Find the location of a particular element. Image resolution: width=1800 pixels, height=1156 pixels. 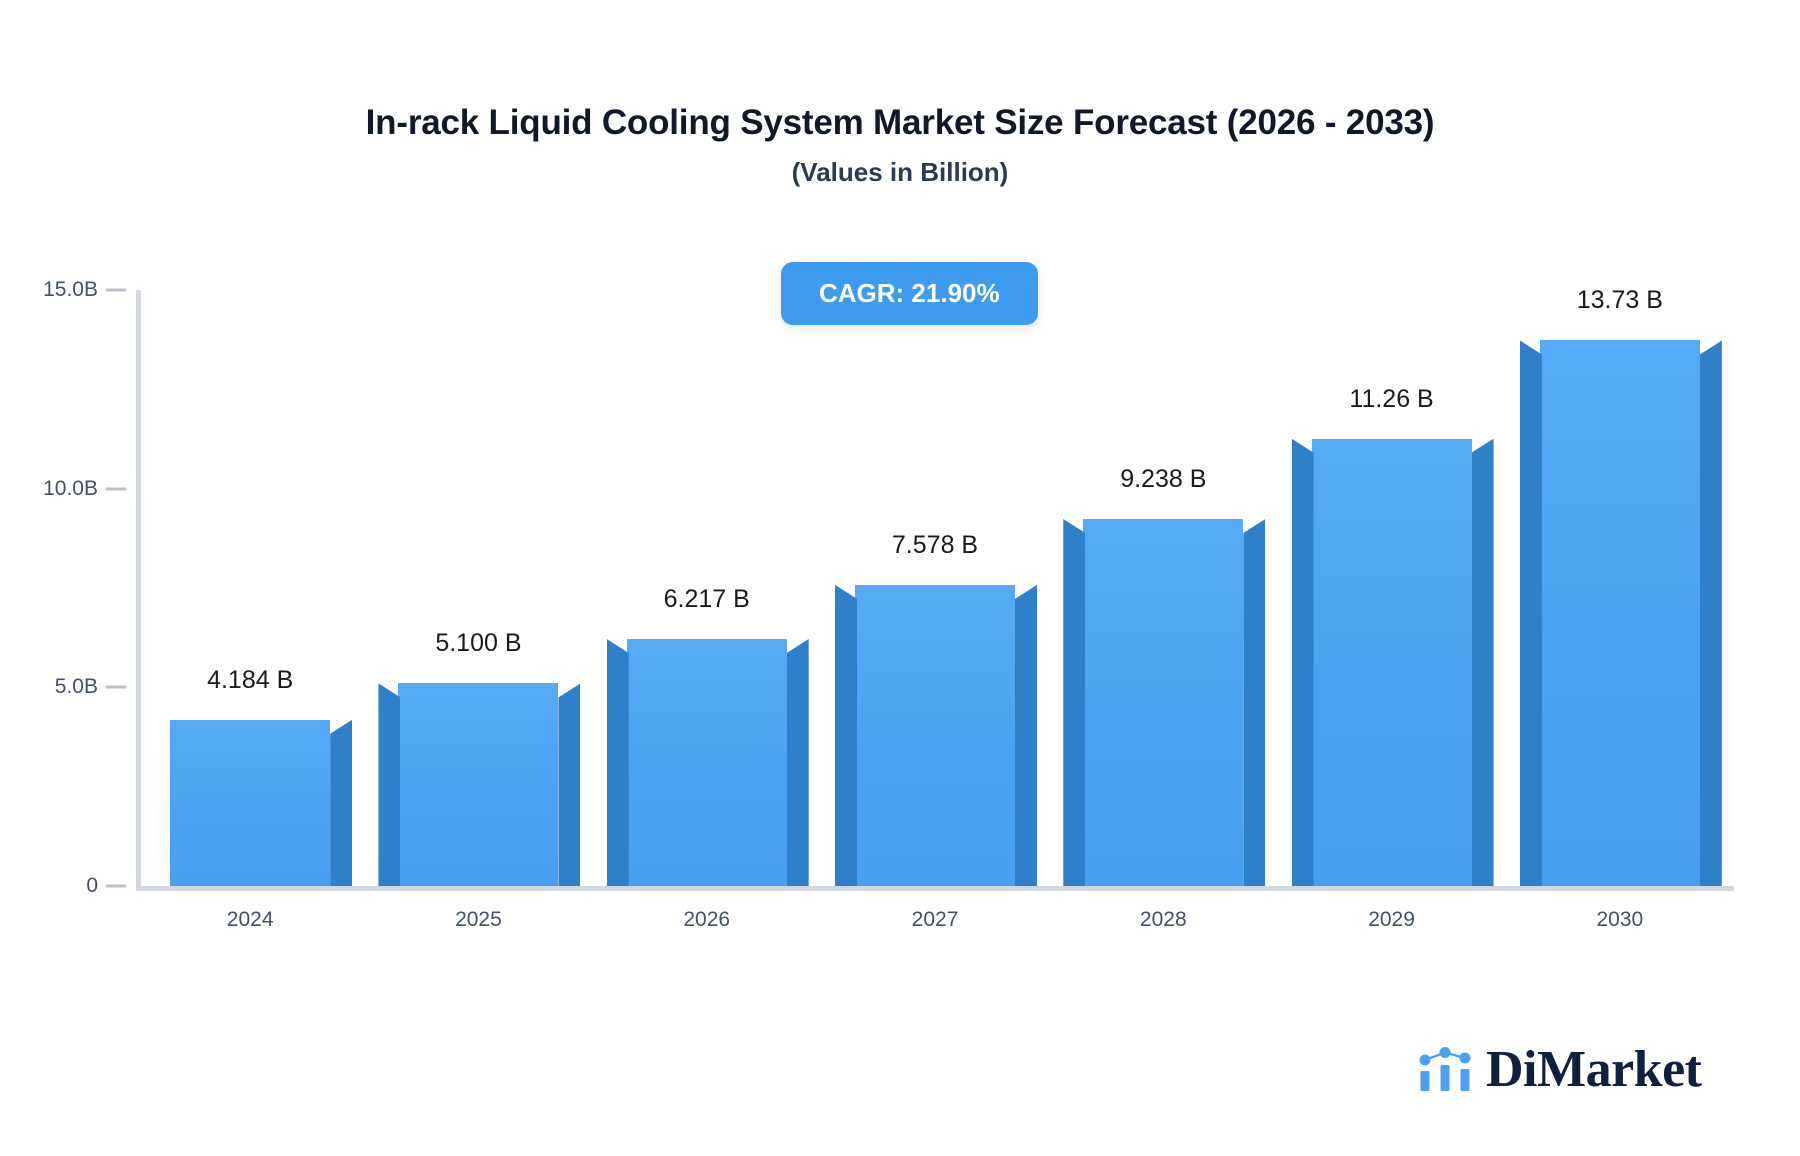

chart-subtitle: (Values in Billion) is located at coordinates (900, 171).